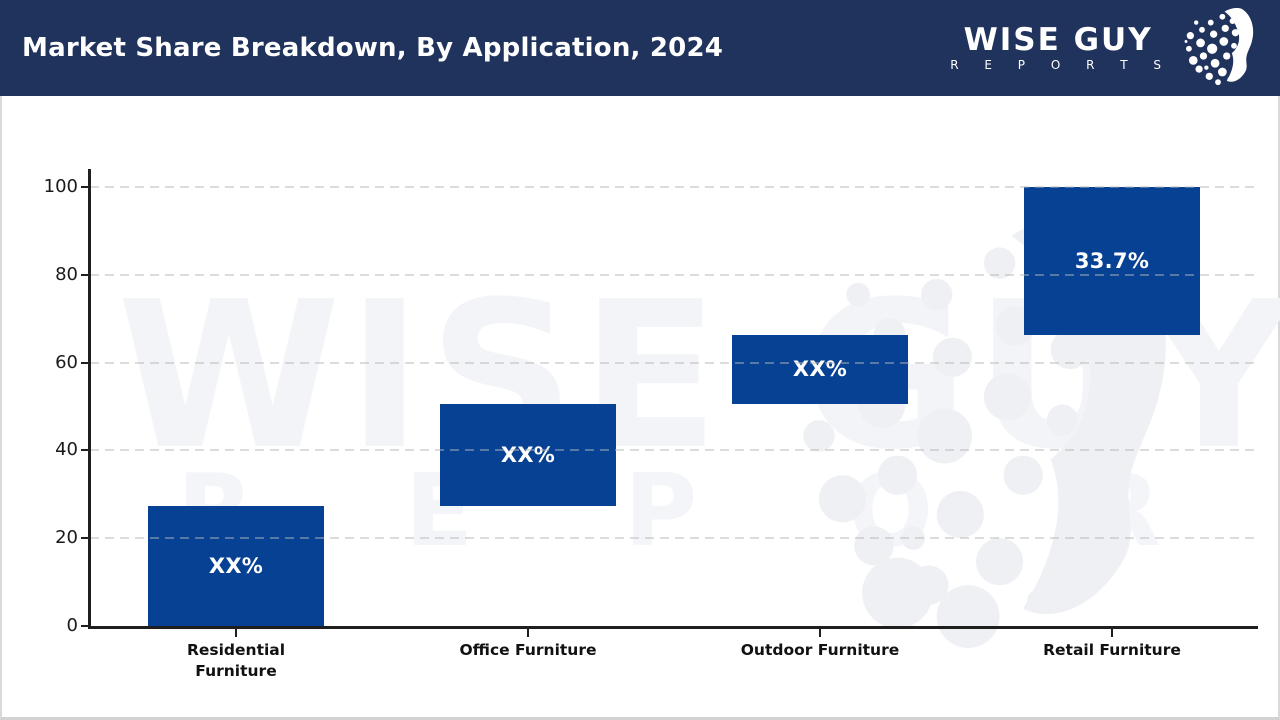  Describe the element at coordinates (1061, 65) in the screenshot. I see `logo-line2: R E P O R T S` at that location.